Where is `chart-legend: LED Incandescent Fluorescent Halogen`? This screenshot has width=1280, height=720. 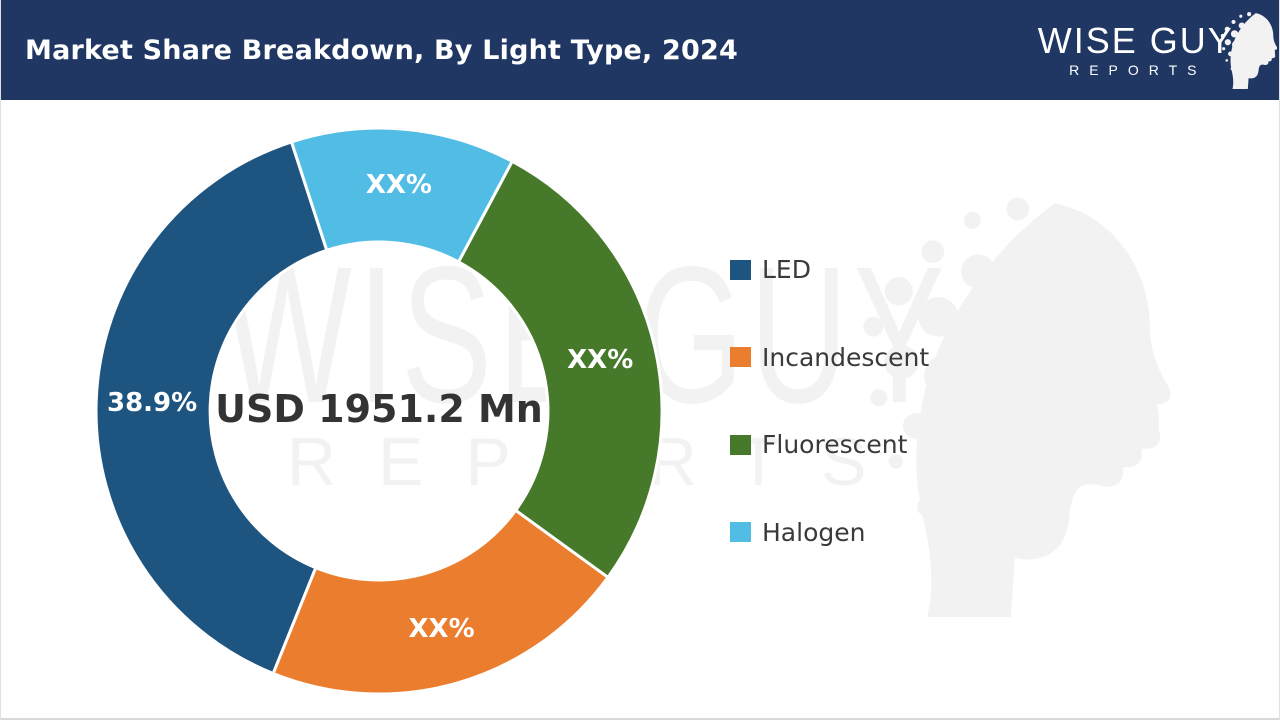 chart-legend: LED Incandescent Fluorescent Halogen is located at coordinates (829, 401).